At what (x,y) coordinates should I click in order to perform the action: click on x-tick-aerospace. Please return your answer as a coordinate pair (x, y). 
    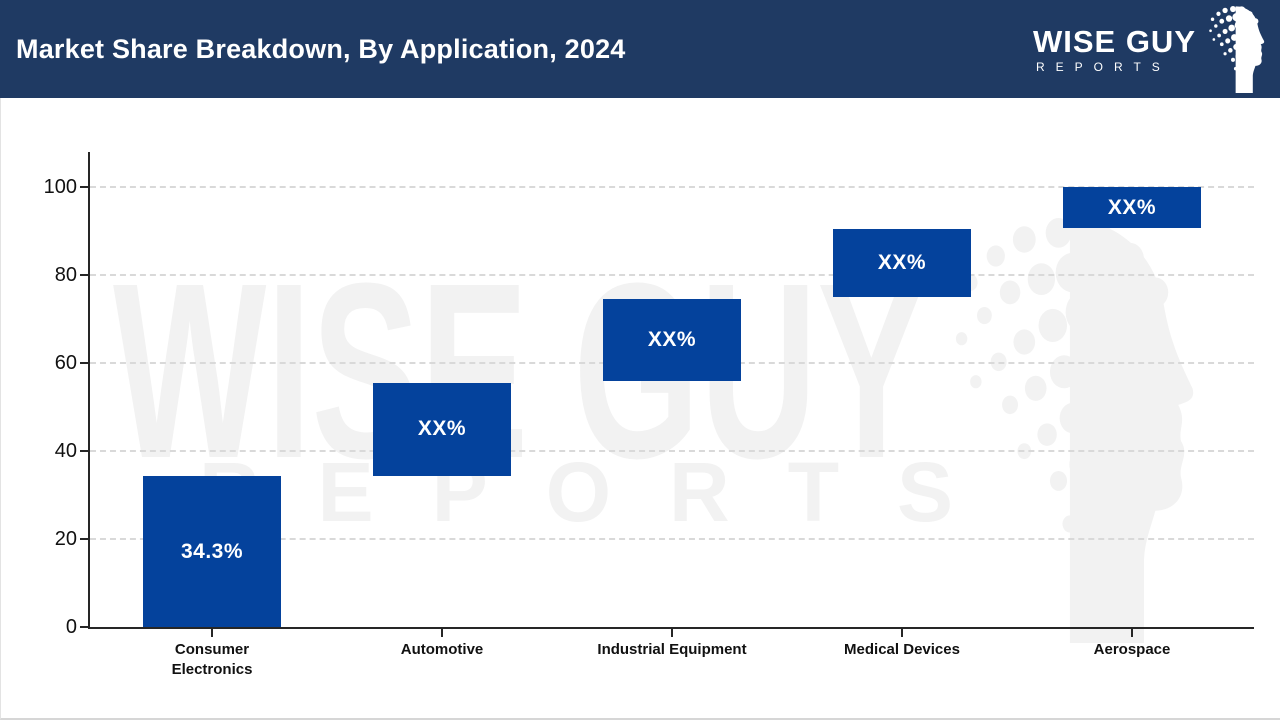
    Looking at the image, I should click on (1132, 633).